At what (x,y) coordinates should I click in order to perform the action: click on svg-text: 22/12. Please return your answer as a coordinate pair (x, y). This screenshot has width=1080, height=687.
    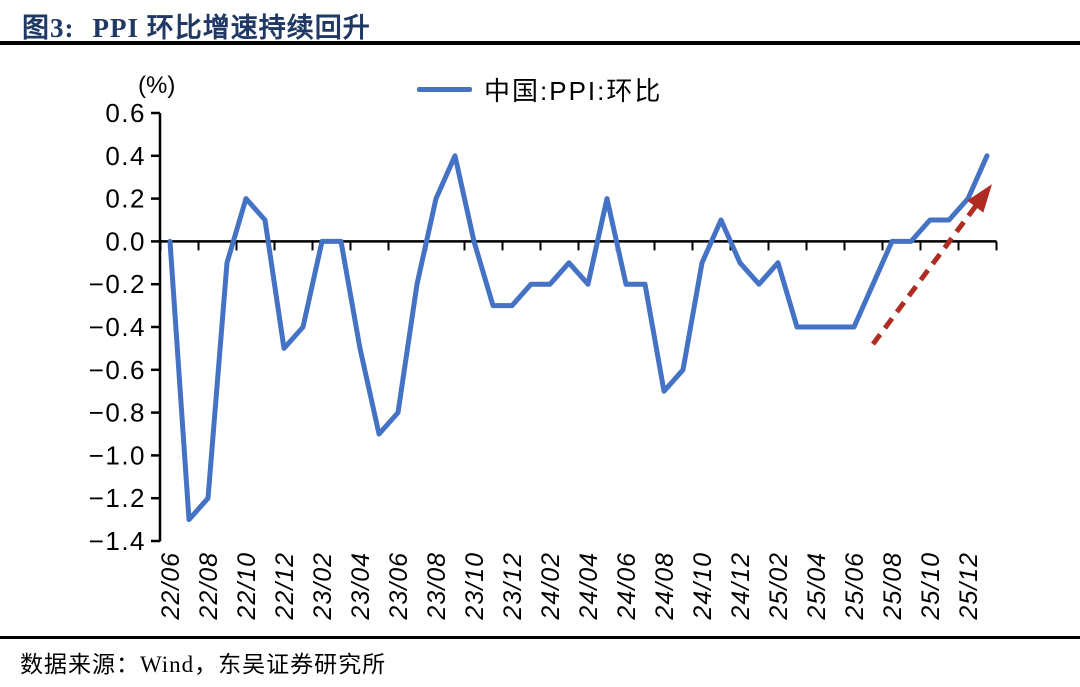
    Looking at the image, I should click on (285, 586).